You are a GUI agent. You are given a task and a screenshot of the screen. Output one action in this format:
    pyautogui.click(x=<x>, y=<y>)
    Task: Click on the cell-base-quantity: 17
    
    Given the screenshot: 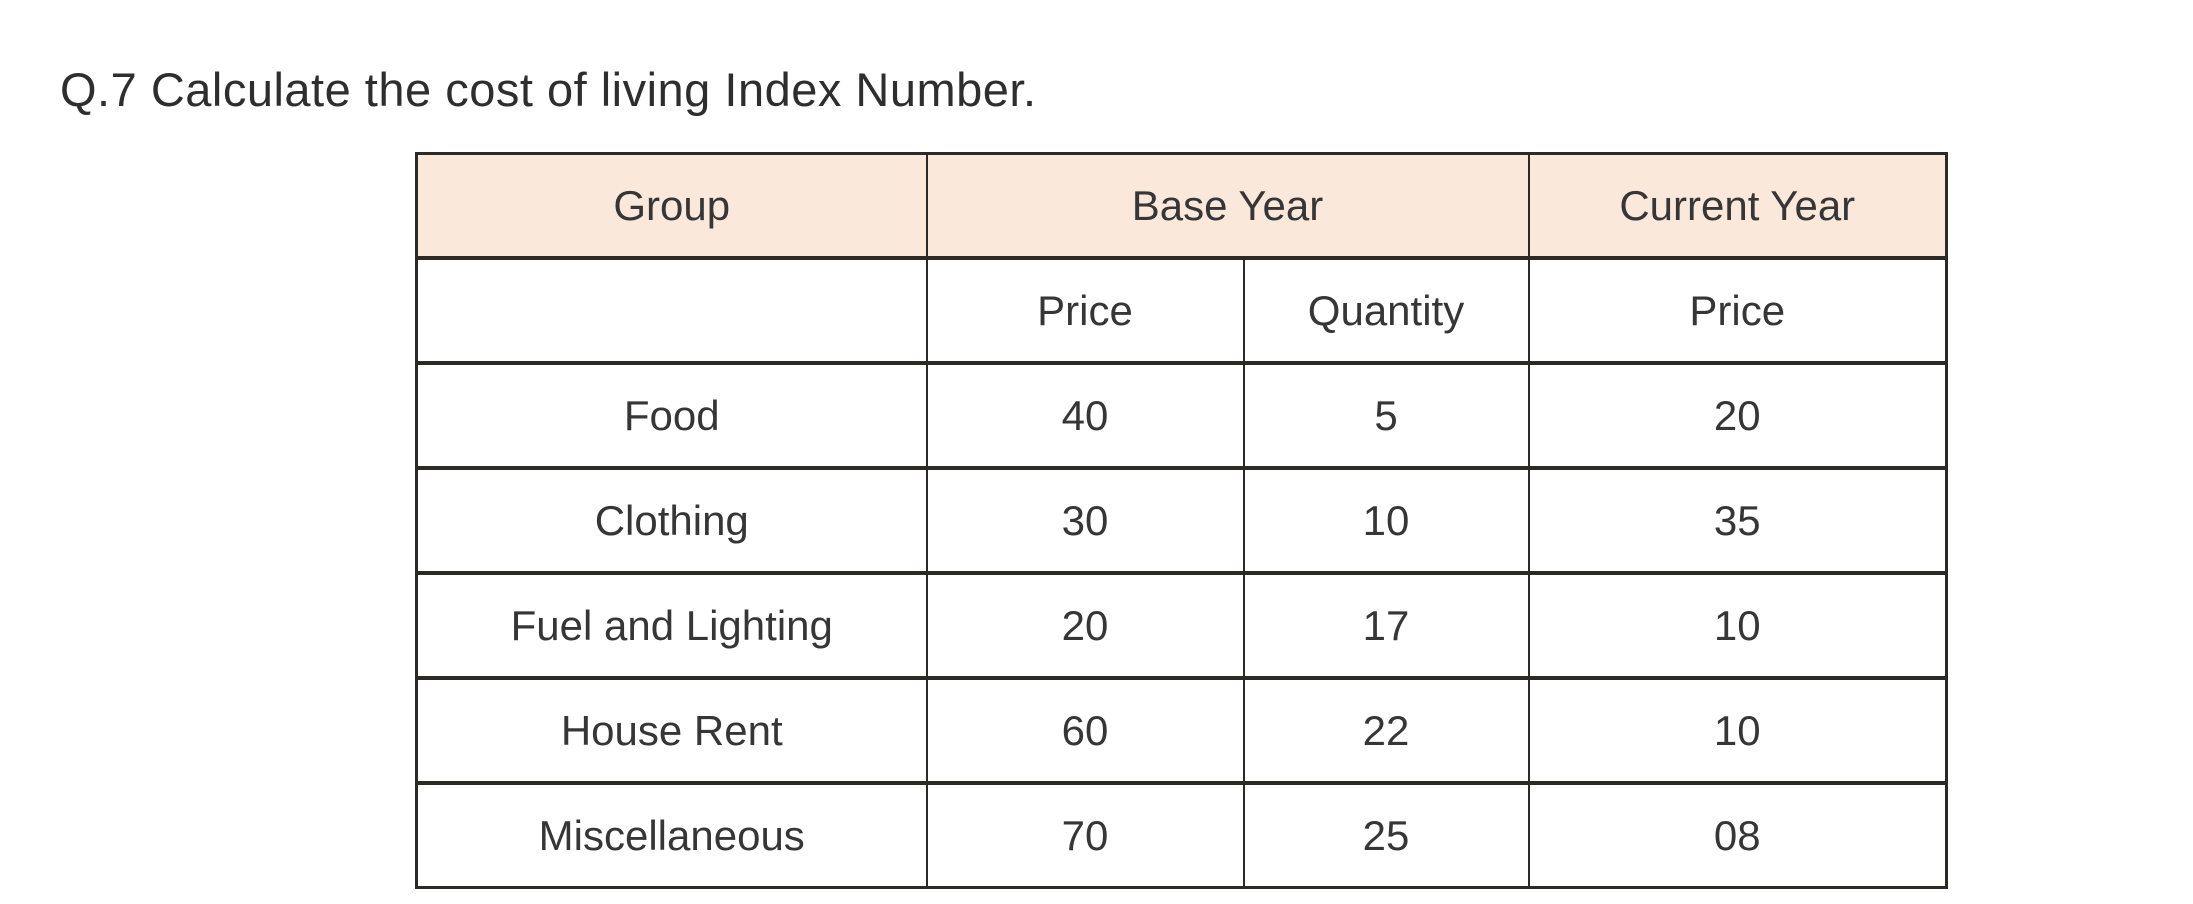 What is the action you would take?
    pyautogui.click(x=1386, y=626)
    